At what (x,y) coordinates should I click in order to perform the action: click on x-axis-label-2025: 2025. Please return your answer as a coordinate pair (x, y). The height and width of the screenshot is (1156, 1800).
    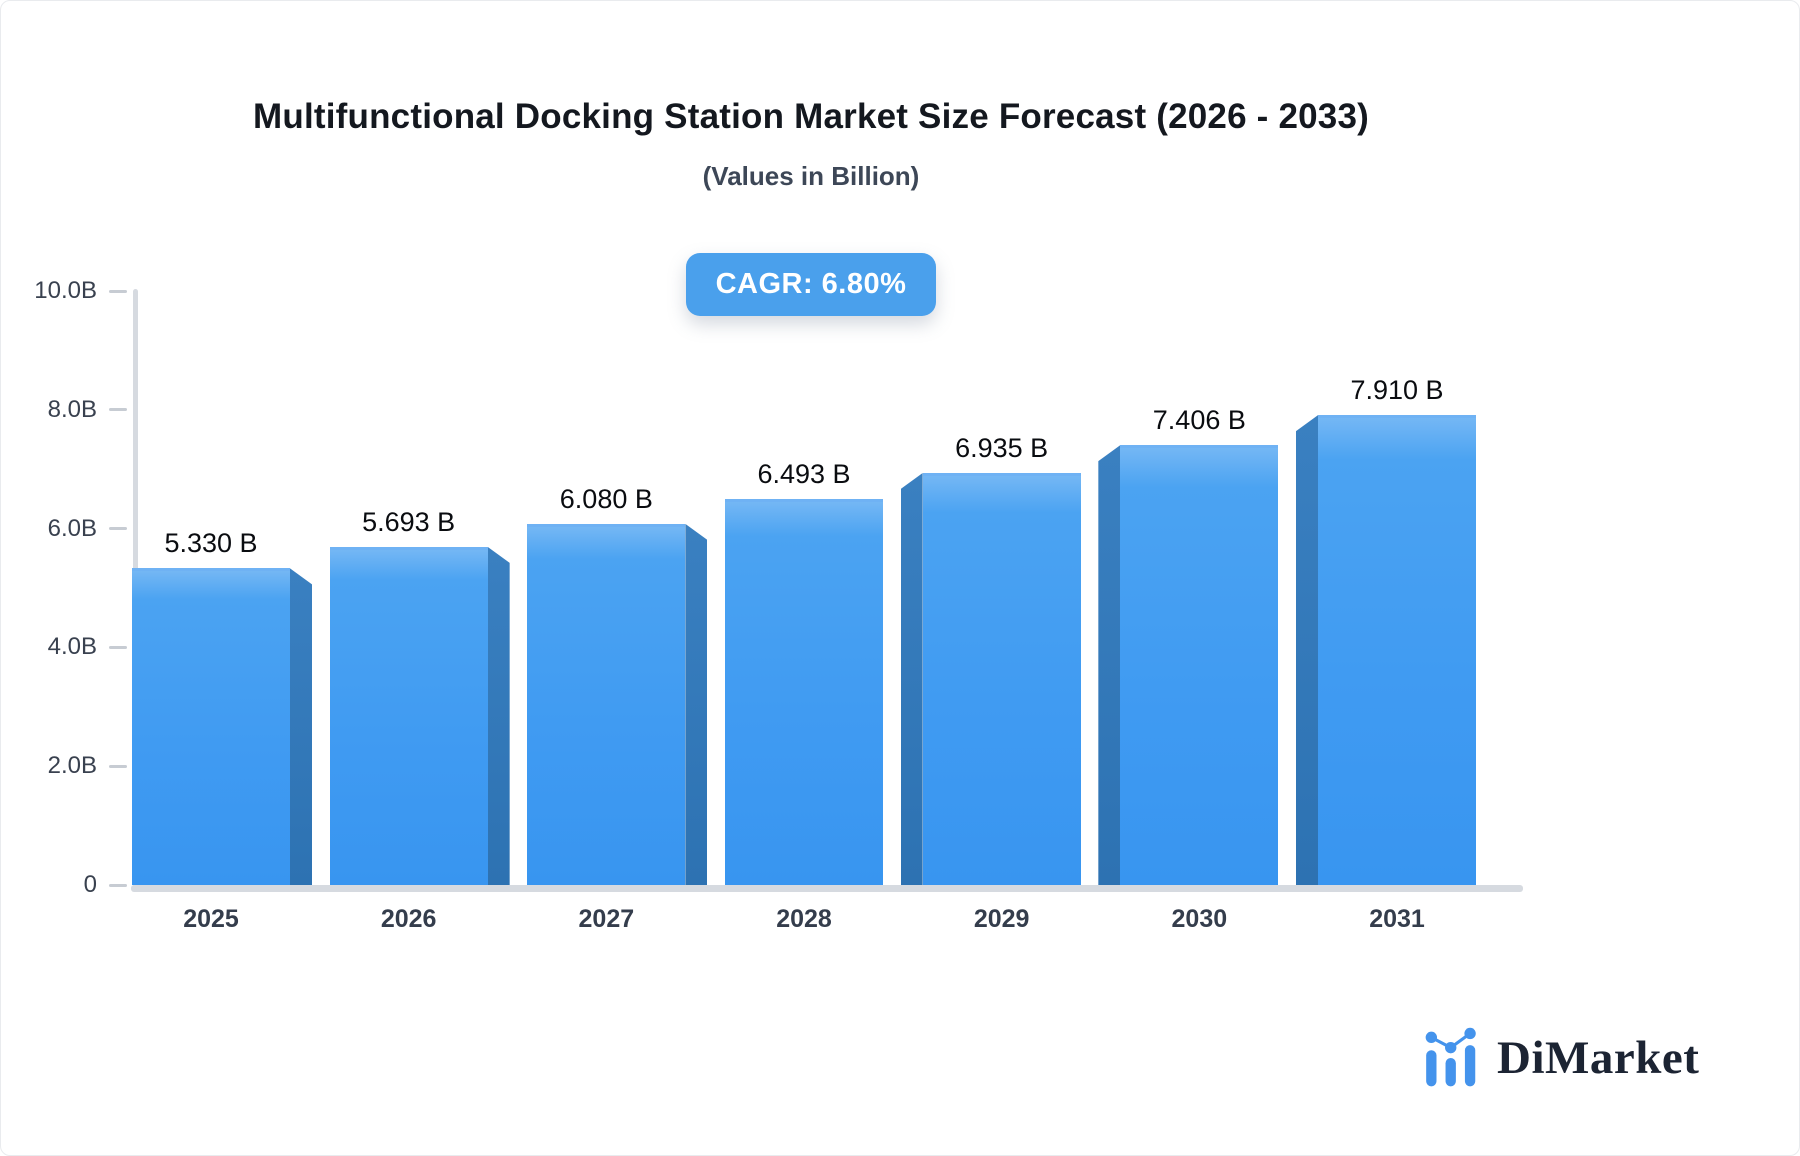
    Looking at the image, I should click on (211, 919).